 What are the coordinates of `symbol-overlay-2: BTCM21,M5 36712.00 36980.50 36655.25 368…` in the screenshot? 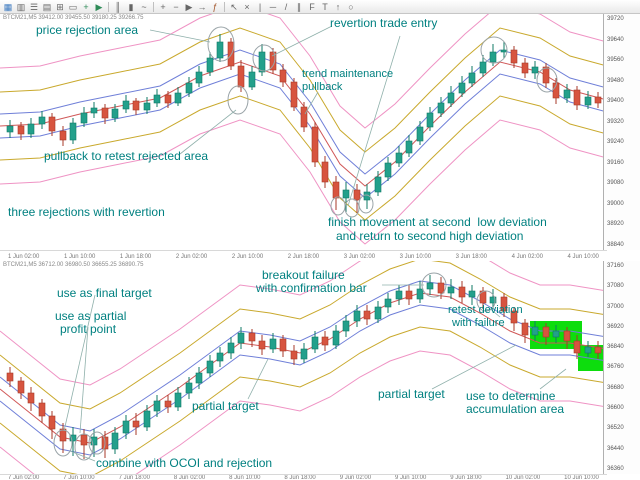 It's located at (73, 265).